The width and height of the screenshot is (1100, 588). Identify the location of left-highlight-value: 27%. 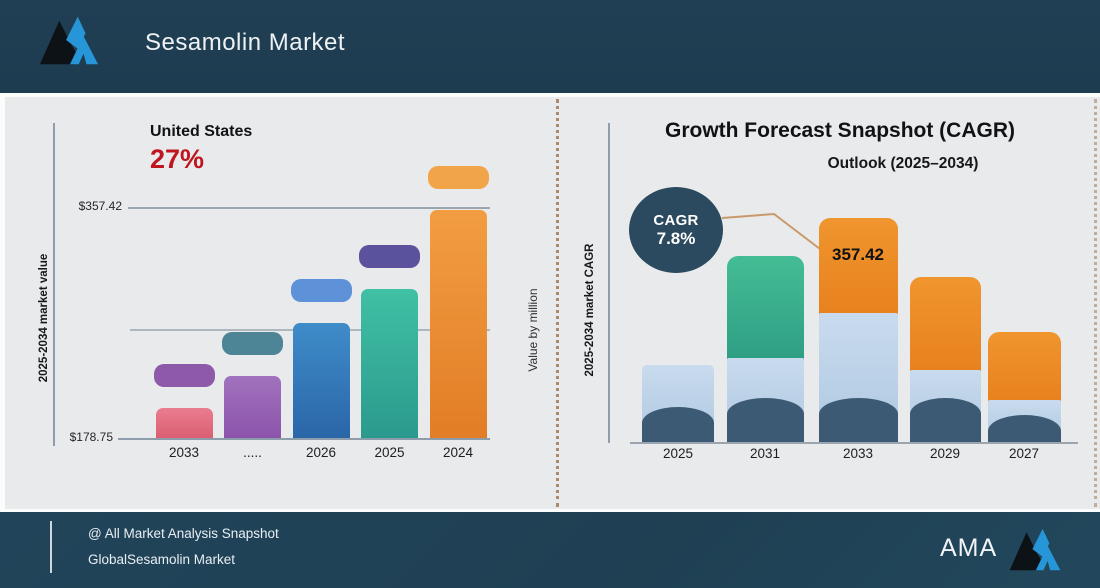
(177, 159).